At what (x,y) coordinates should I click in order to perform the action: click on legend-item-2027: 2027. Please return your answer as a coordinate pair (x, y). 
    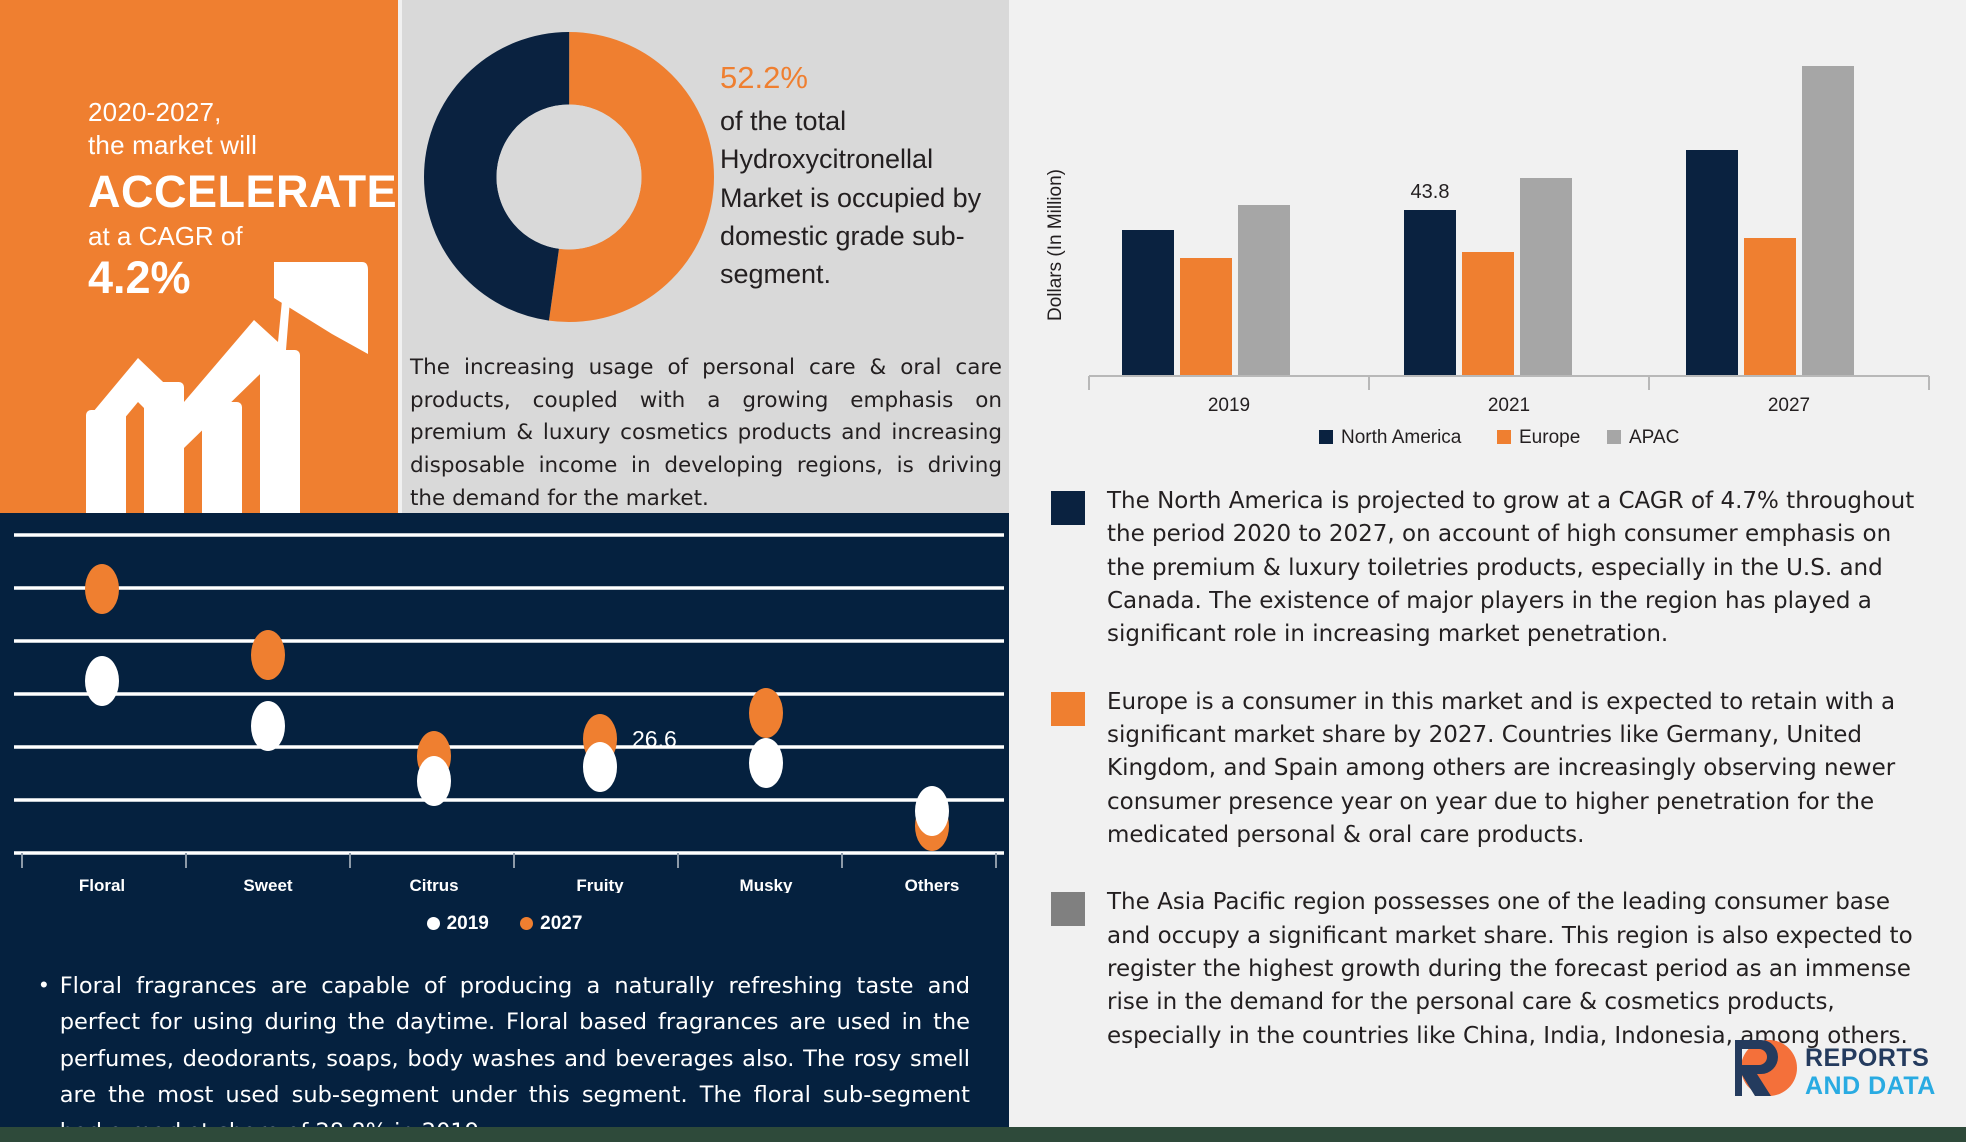
    Looking at the image, I should click on (551, 923).